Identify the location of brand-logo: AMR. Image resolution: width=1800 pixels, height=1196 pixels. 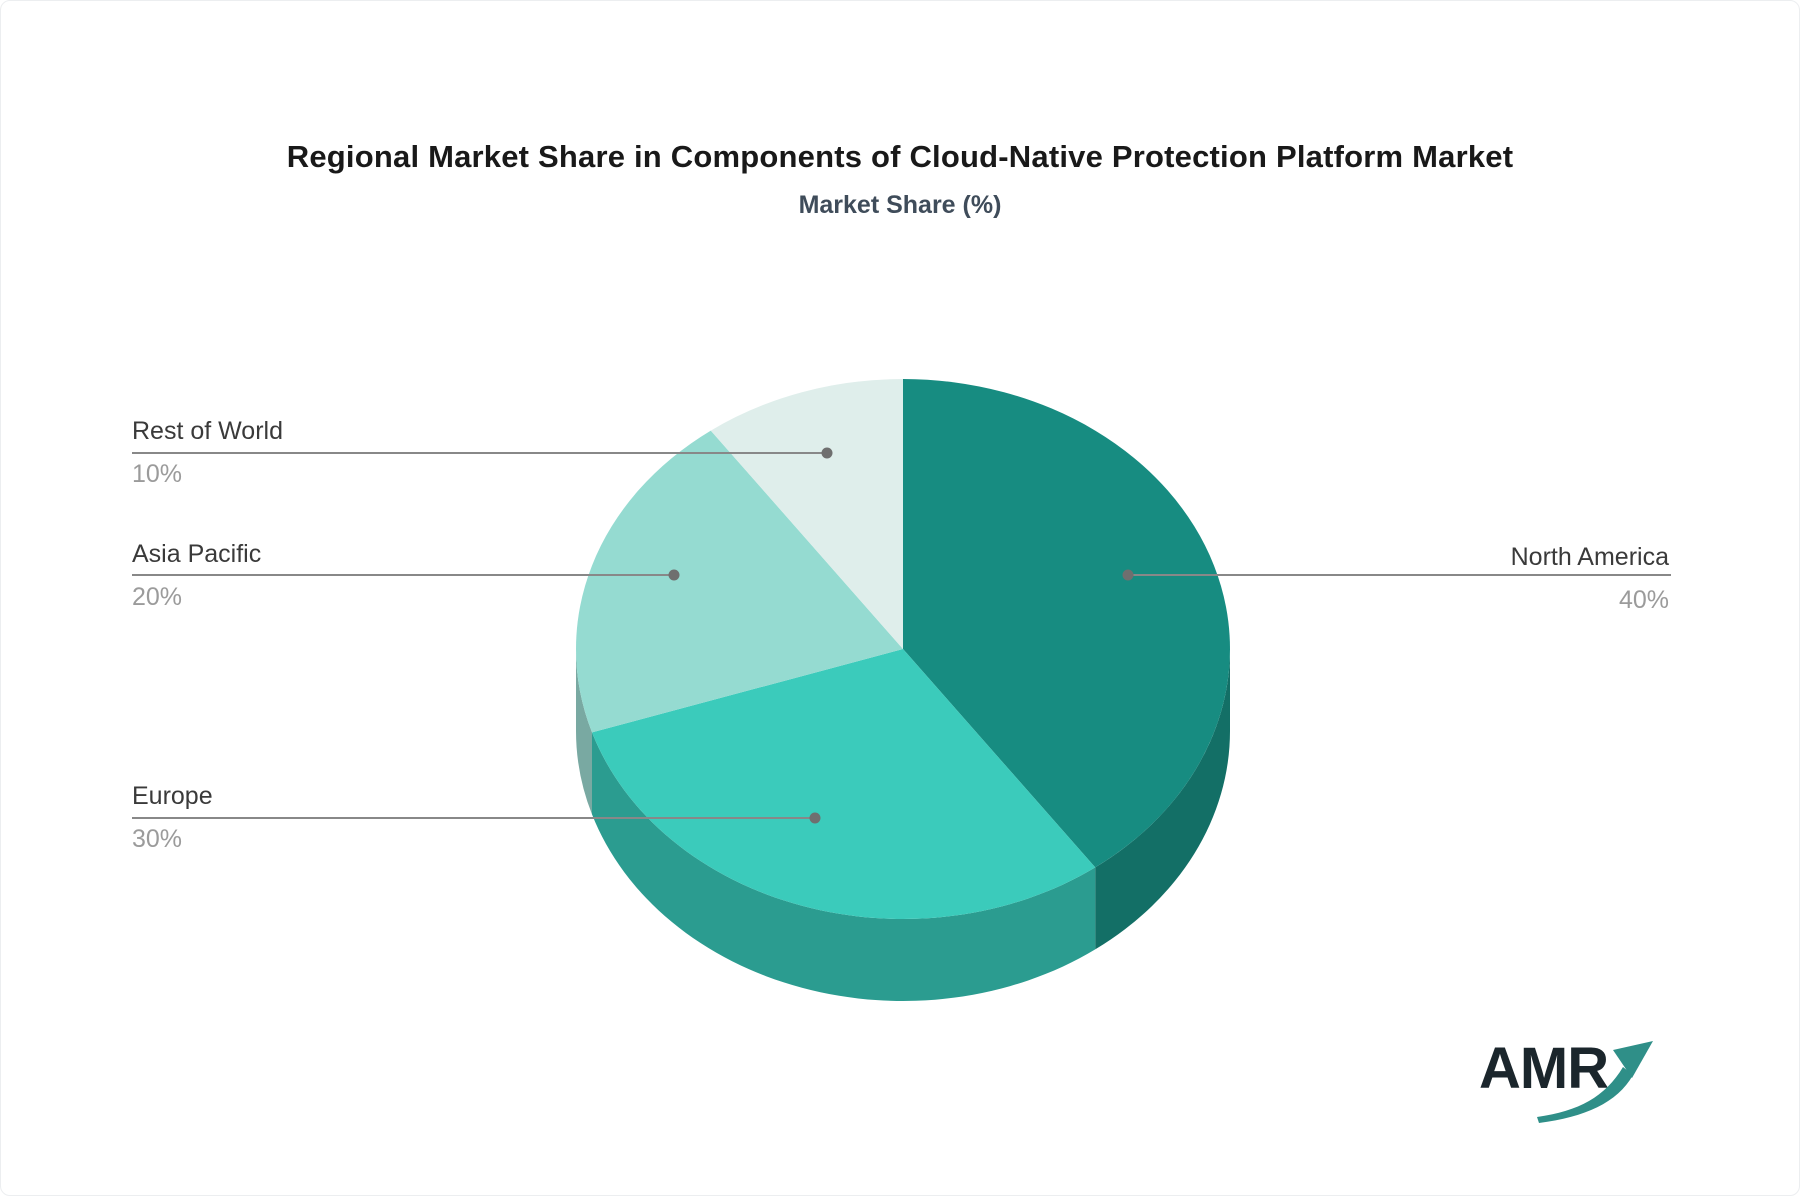
(1569, 1082).